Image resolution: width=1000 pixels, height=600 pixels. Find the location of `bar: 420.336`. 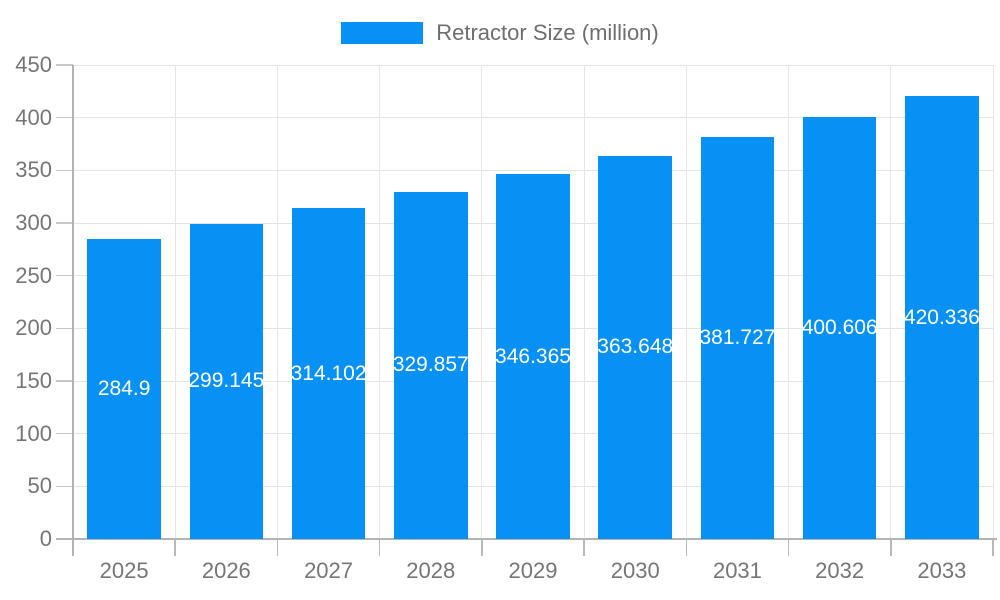

bar: 420.336 is located at coordinates (942, 317).